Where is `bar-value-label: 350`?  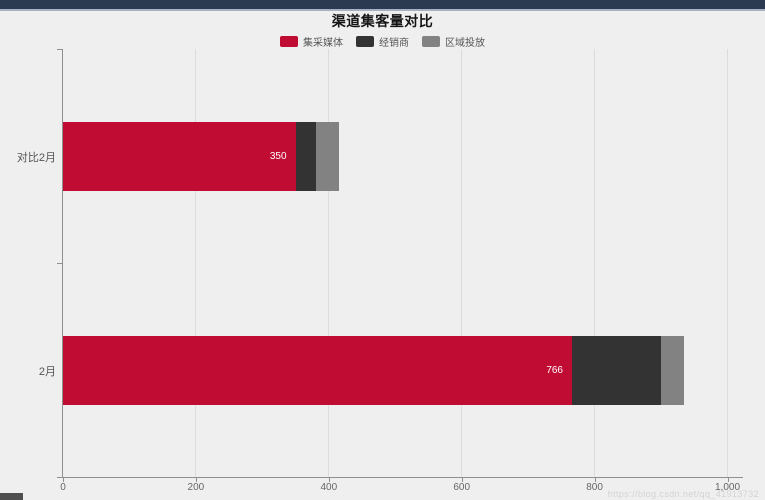 bar-value-label: 350 is located at coordinates (278, 156).